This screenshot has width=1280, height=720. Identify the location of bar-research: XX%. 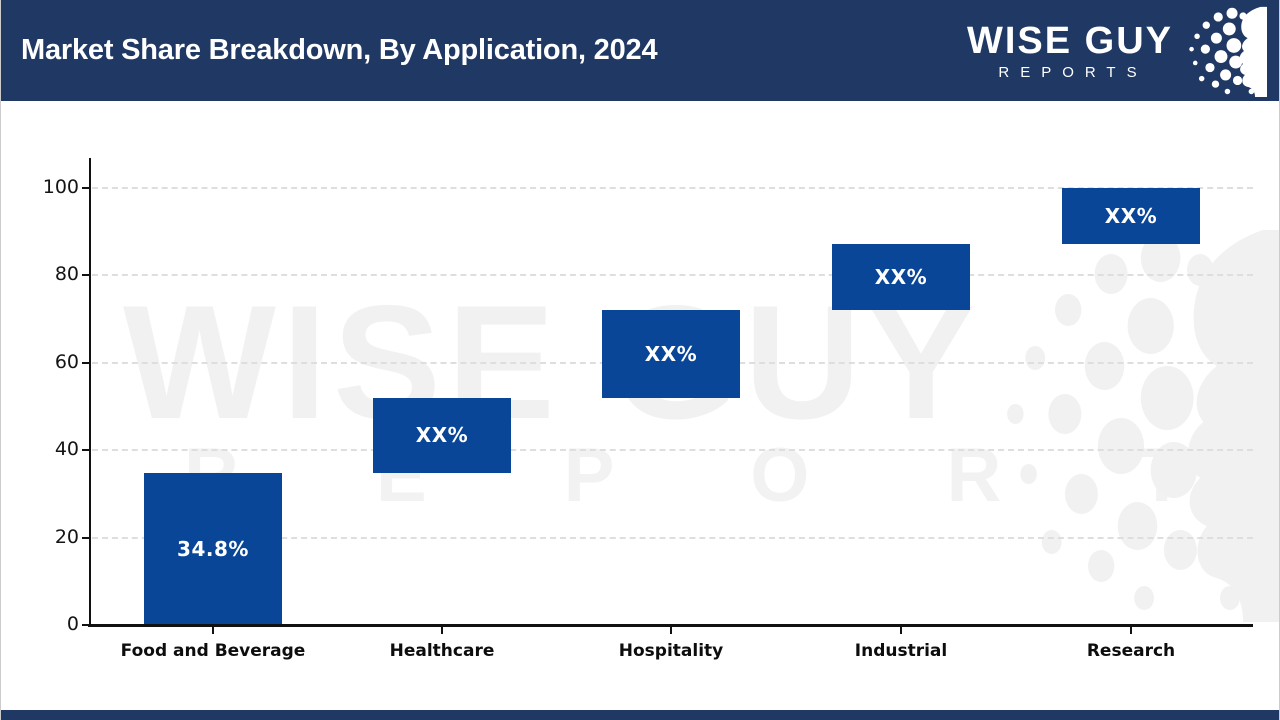
(1131, 216).